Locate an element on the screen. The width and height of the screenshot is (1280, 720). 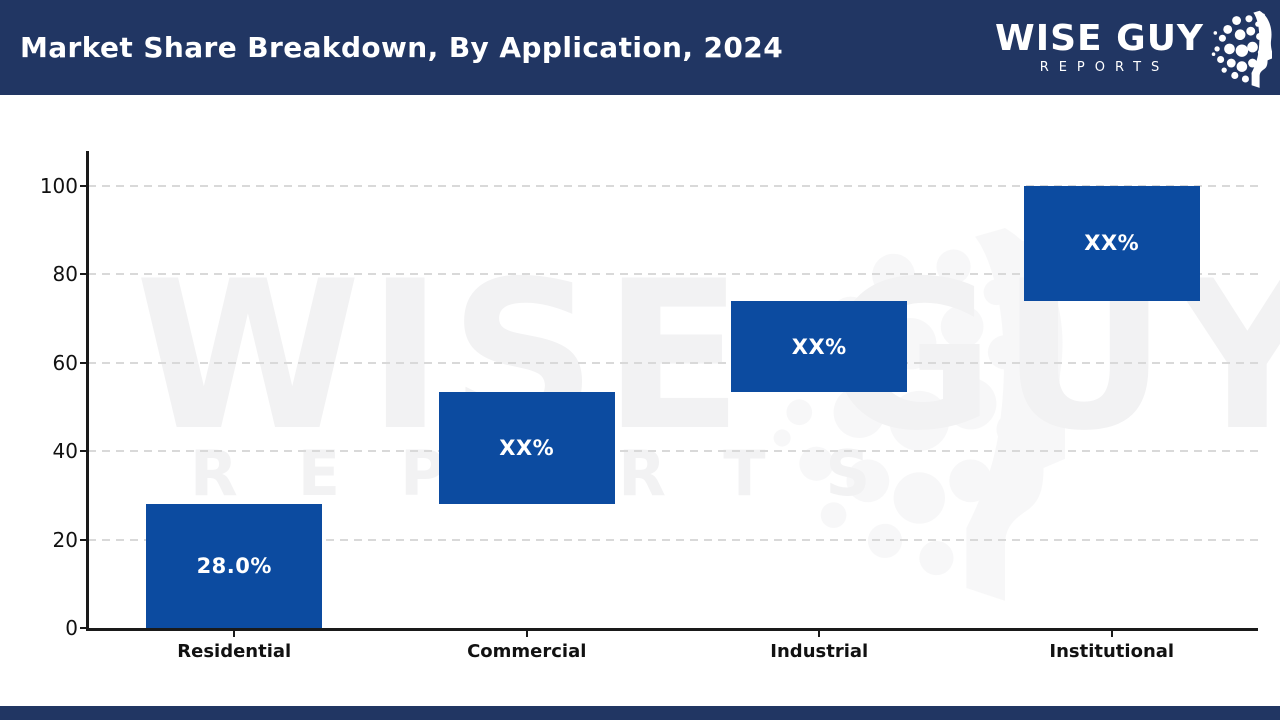
footer-bar is located at coordinates (640, 713).